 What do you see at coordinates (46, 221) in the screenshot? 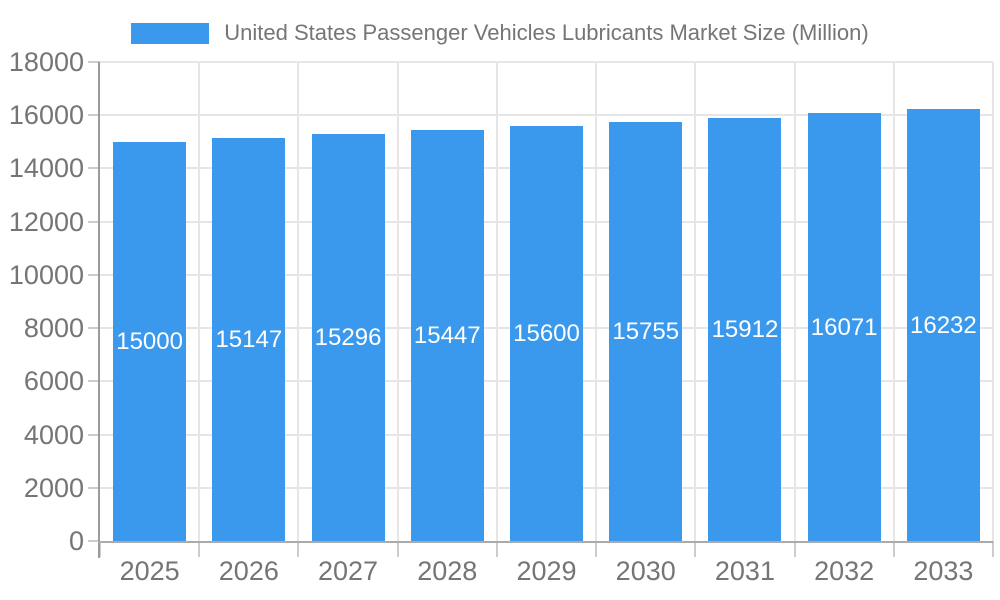
I see `y-axis-tick-label: 12000` at bounding box center [46, 221].